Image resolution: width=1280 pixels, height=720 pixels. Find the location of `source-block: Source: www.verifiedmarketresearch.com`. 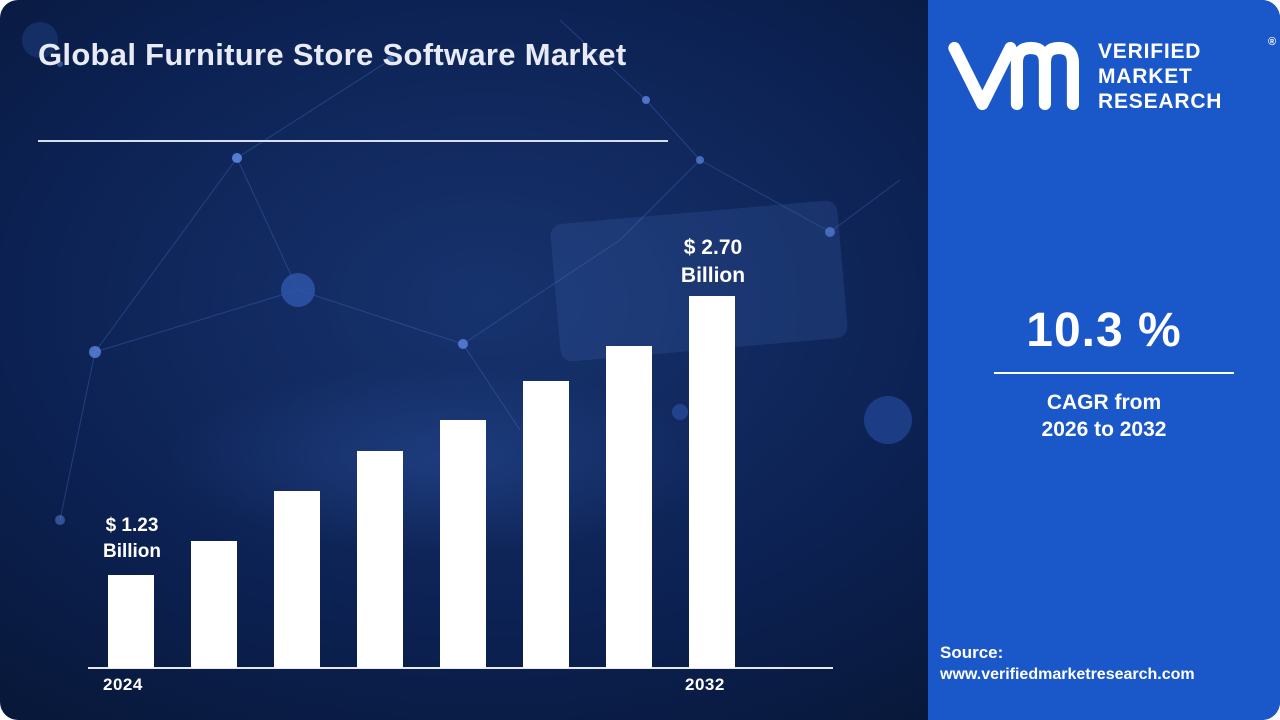

source-block: Source: www.verifiedmarketresearch.com is located at coordinates (1106, 664).